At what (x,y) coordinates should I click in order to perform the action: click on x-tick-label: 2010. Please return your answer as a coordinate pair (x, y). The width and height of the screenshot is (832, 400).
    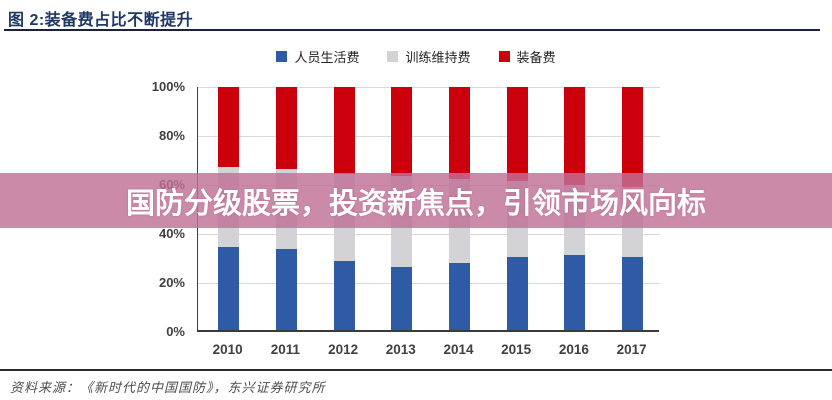
    Looking at the image, I should click on (227, 349).